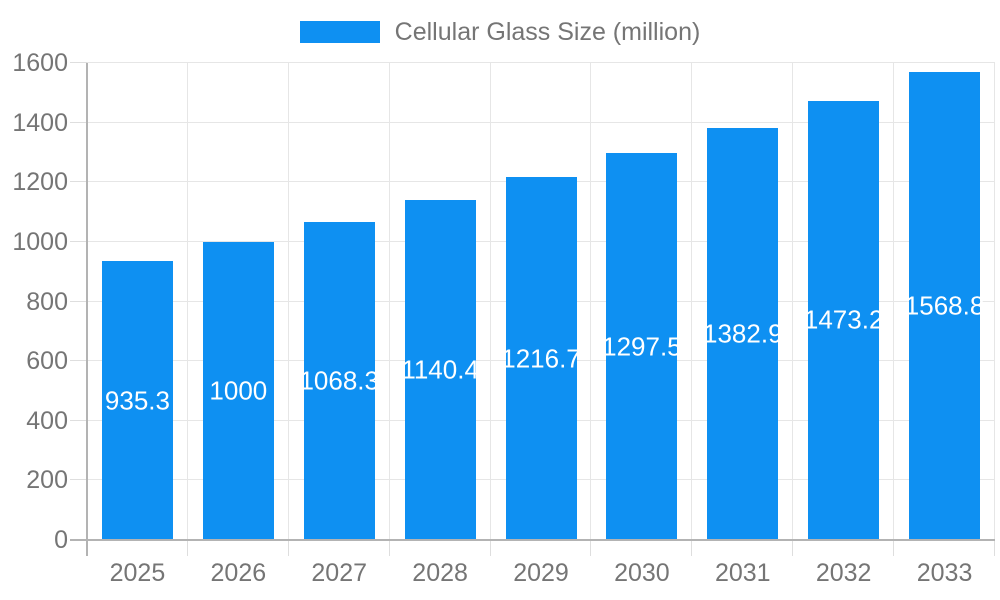 This screenshot has width=1000, height=600. Describe the element at coordinates (40, 182) in the screenshot. I see `y-axis-tick-label: 1200` at that location.